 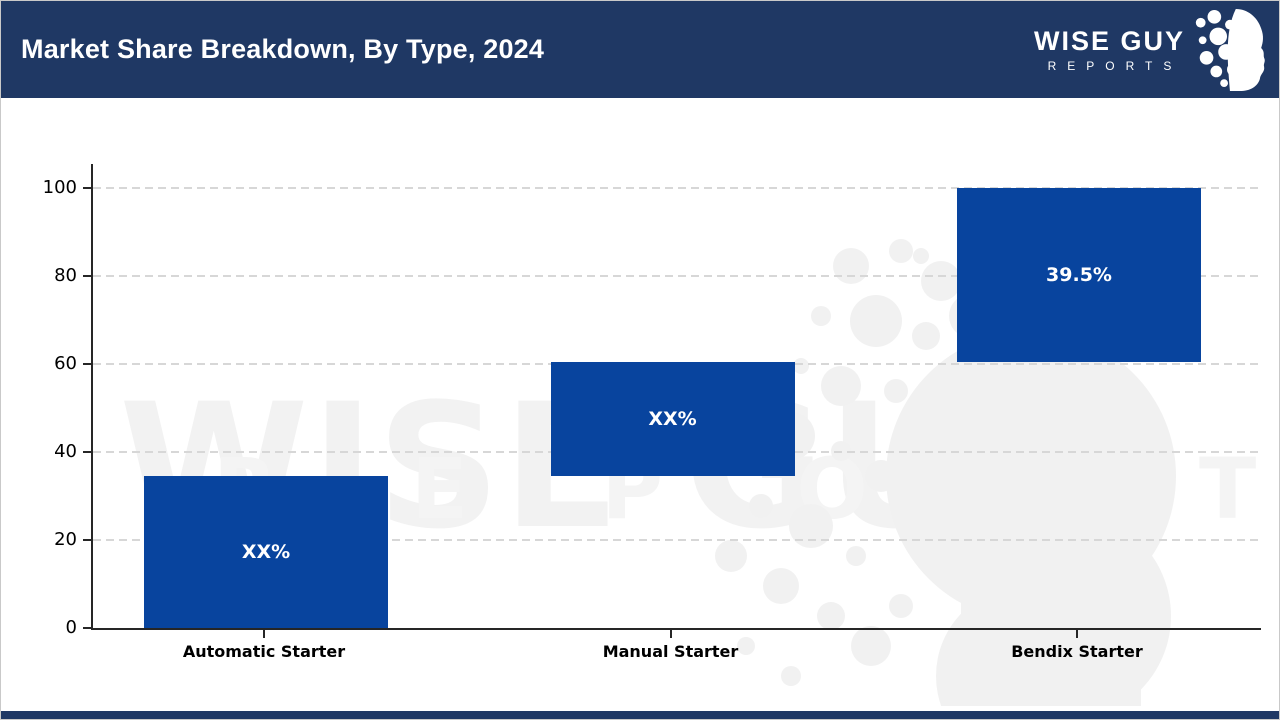 I want to click on y-tick-label-40: 40, so click(x=65, y=451).